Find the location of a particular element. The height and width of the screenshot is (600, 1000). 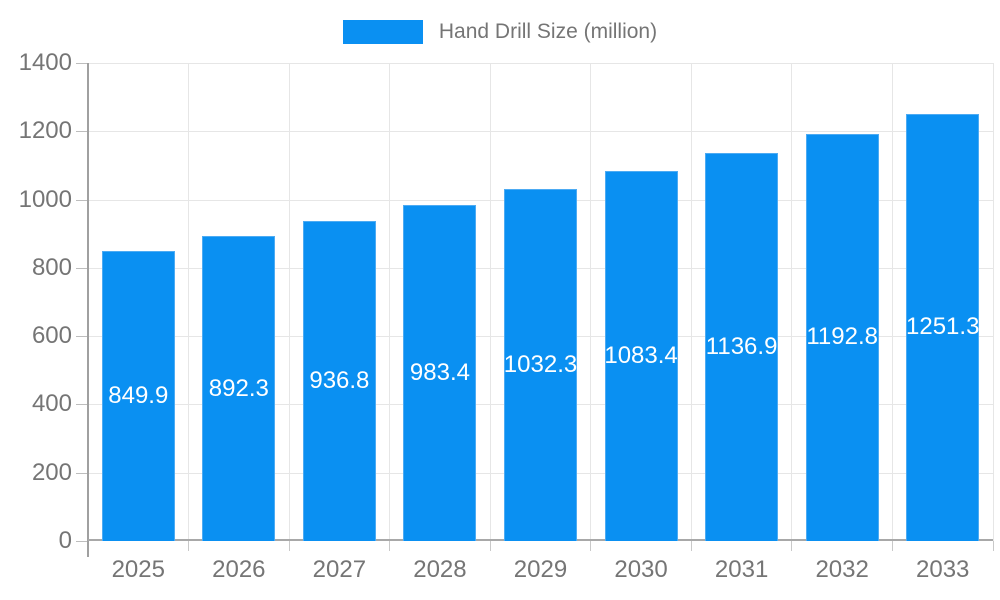

y-axis-line is located at coordinates (88, 310).